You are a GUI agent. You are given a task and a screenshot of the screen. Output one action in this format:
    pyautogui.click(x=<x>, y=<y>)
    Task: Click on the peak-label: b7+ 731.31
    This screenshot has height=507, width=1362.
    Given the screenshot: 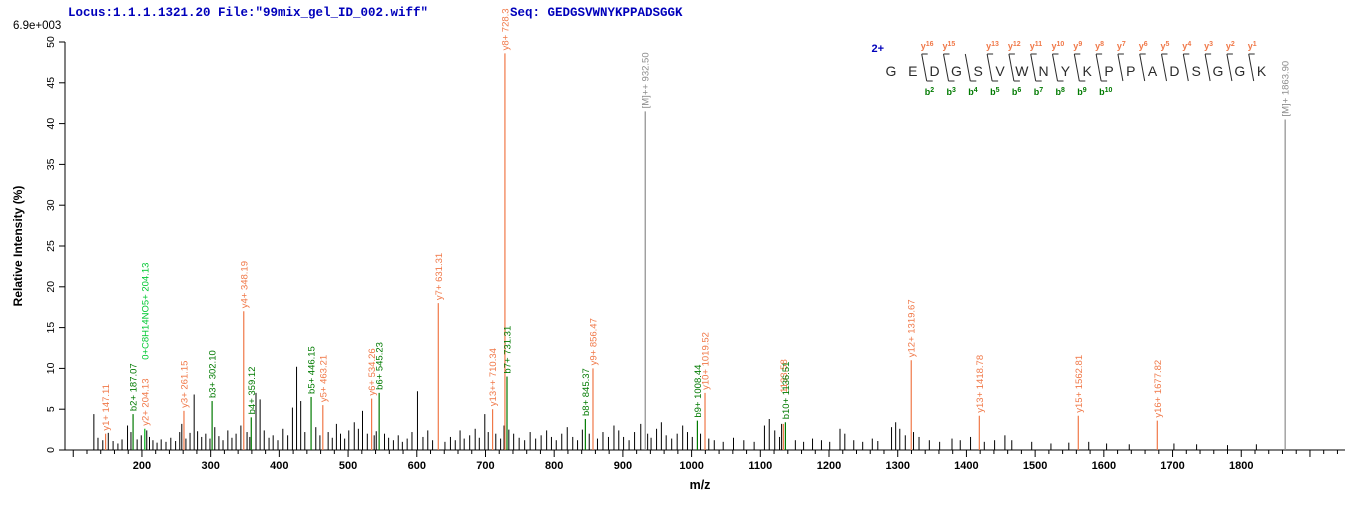 What is the action you would take?
    pyautogui.click(x=507, y=350)
    